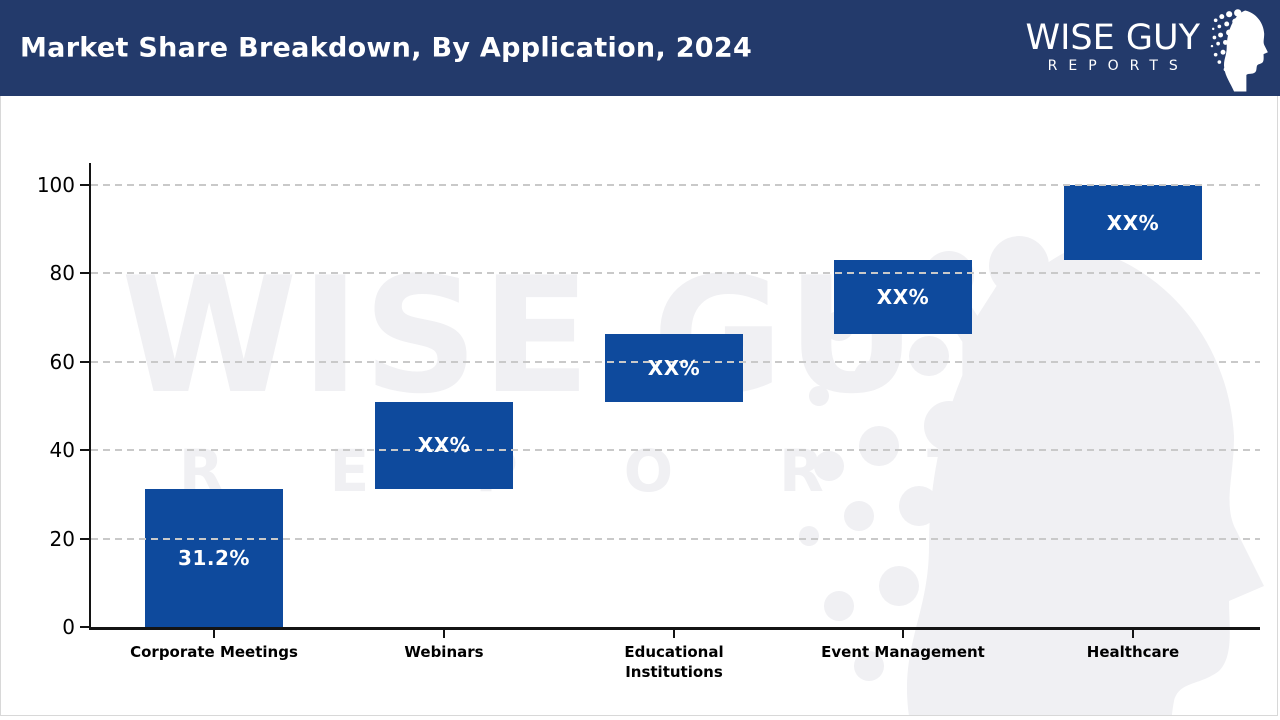  Describe the element at coordinates (68, 627) in the screenshot. I see `y-tick-label: 0` at that location.